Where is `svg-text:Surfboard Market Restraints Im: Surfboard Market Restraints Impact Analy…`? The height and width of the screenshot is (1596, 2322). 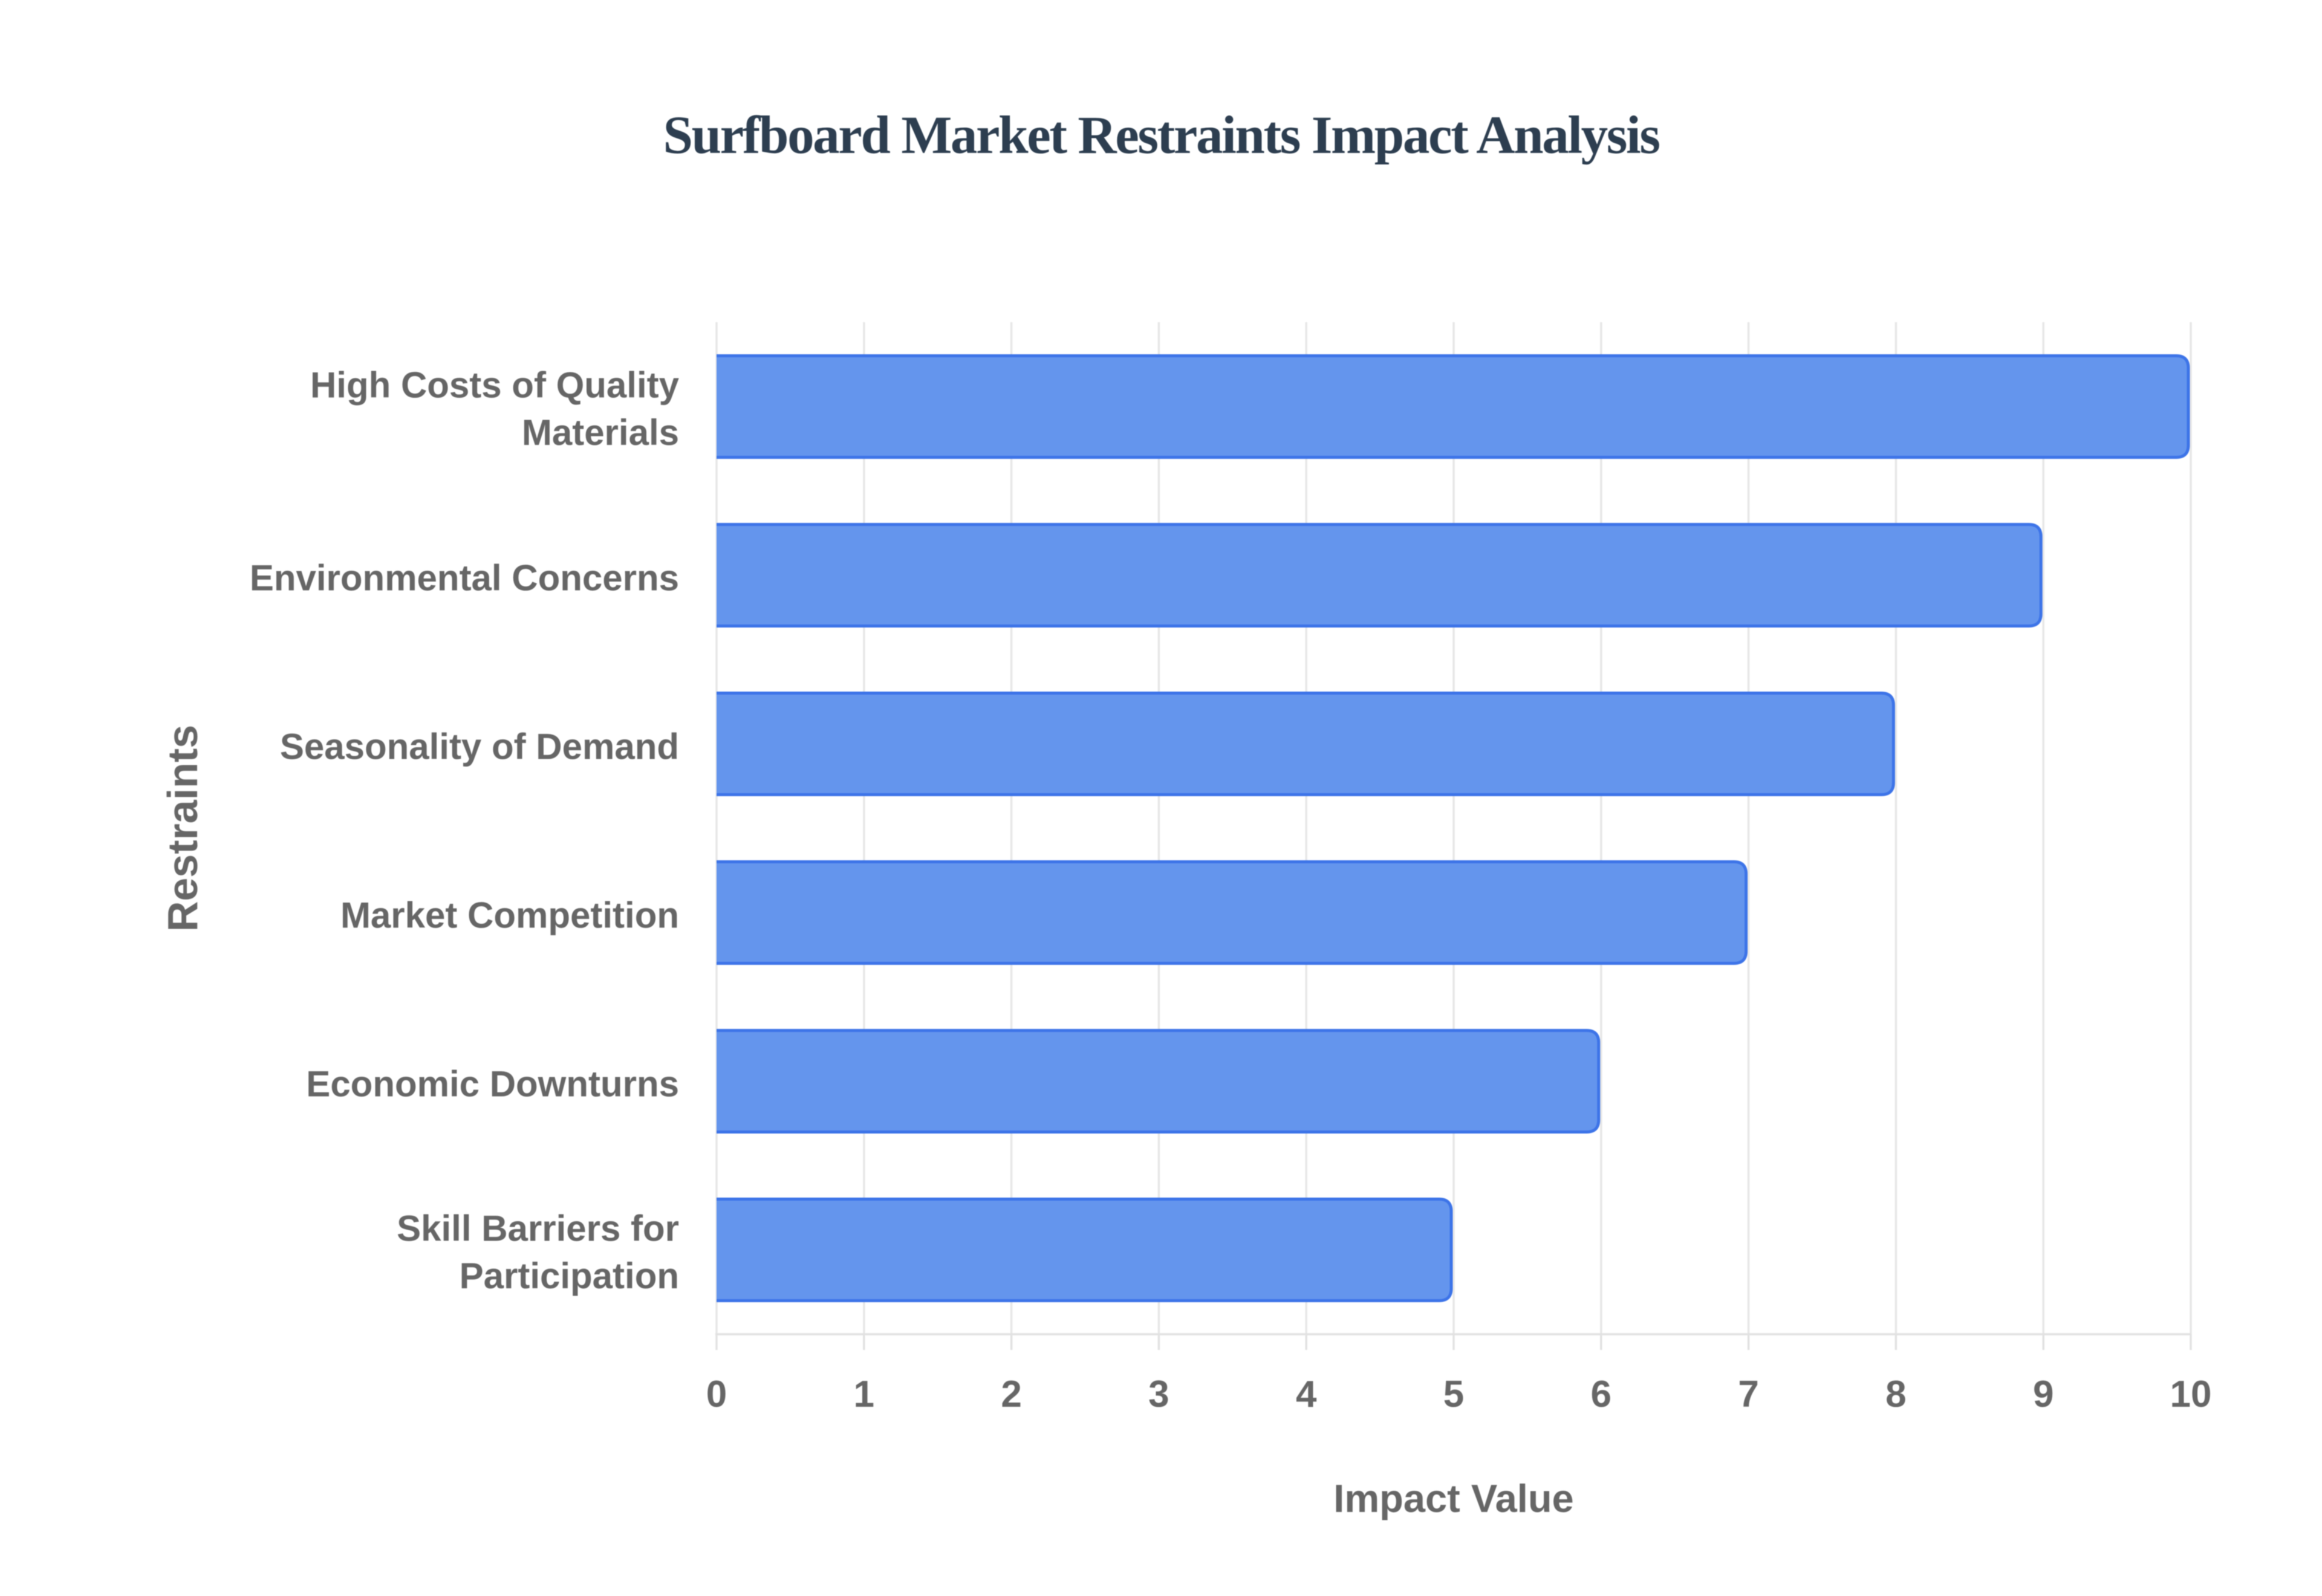
svg-text:Surfboard Market Restraints Im: Surfboard Market Restraints Impact Analy… is located at coordinates (1161, 135).